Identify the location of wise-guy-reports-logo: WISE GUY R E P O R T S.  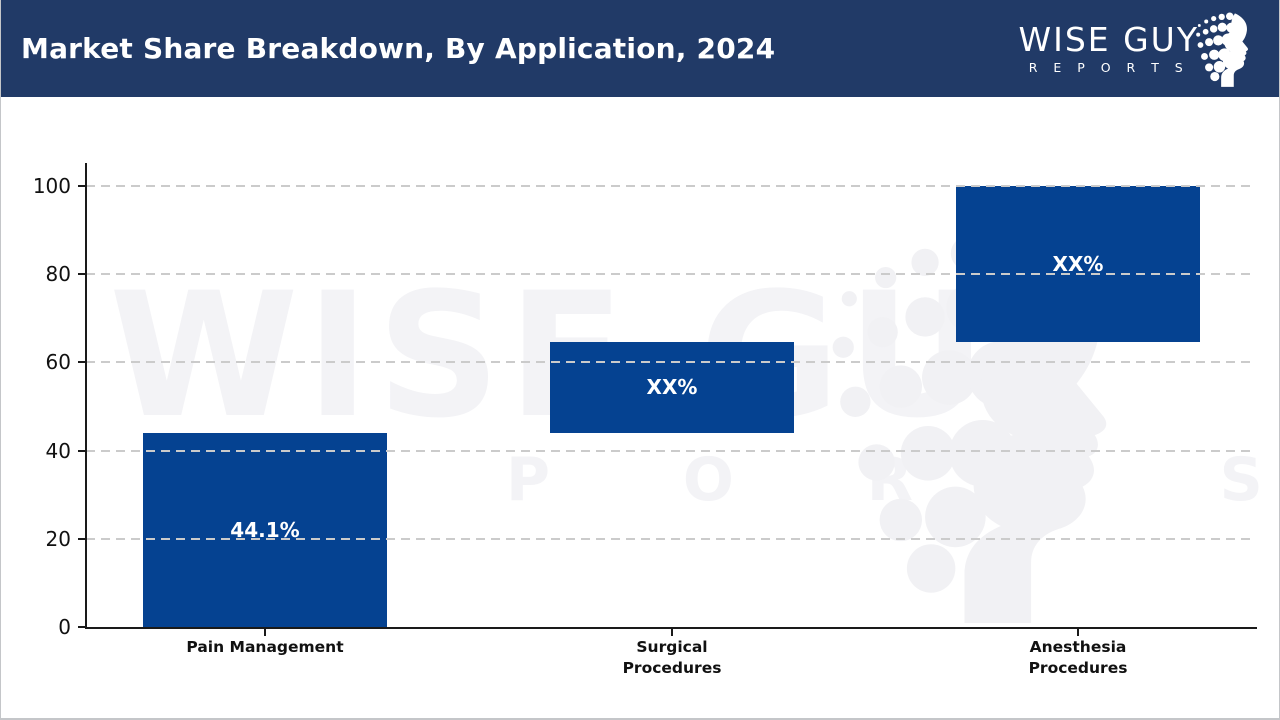
(1136, 49).